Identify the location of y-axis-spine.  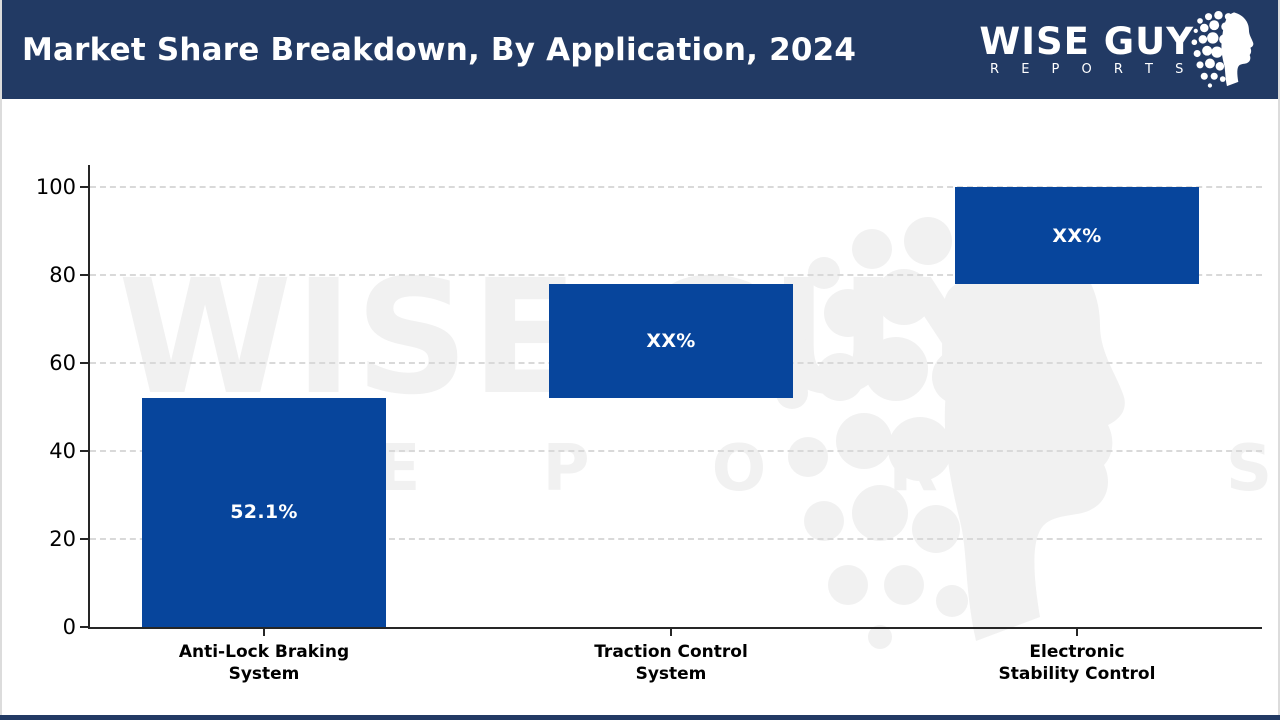
(89, 397).